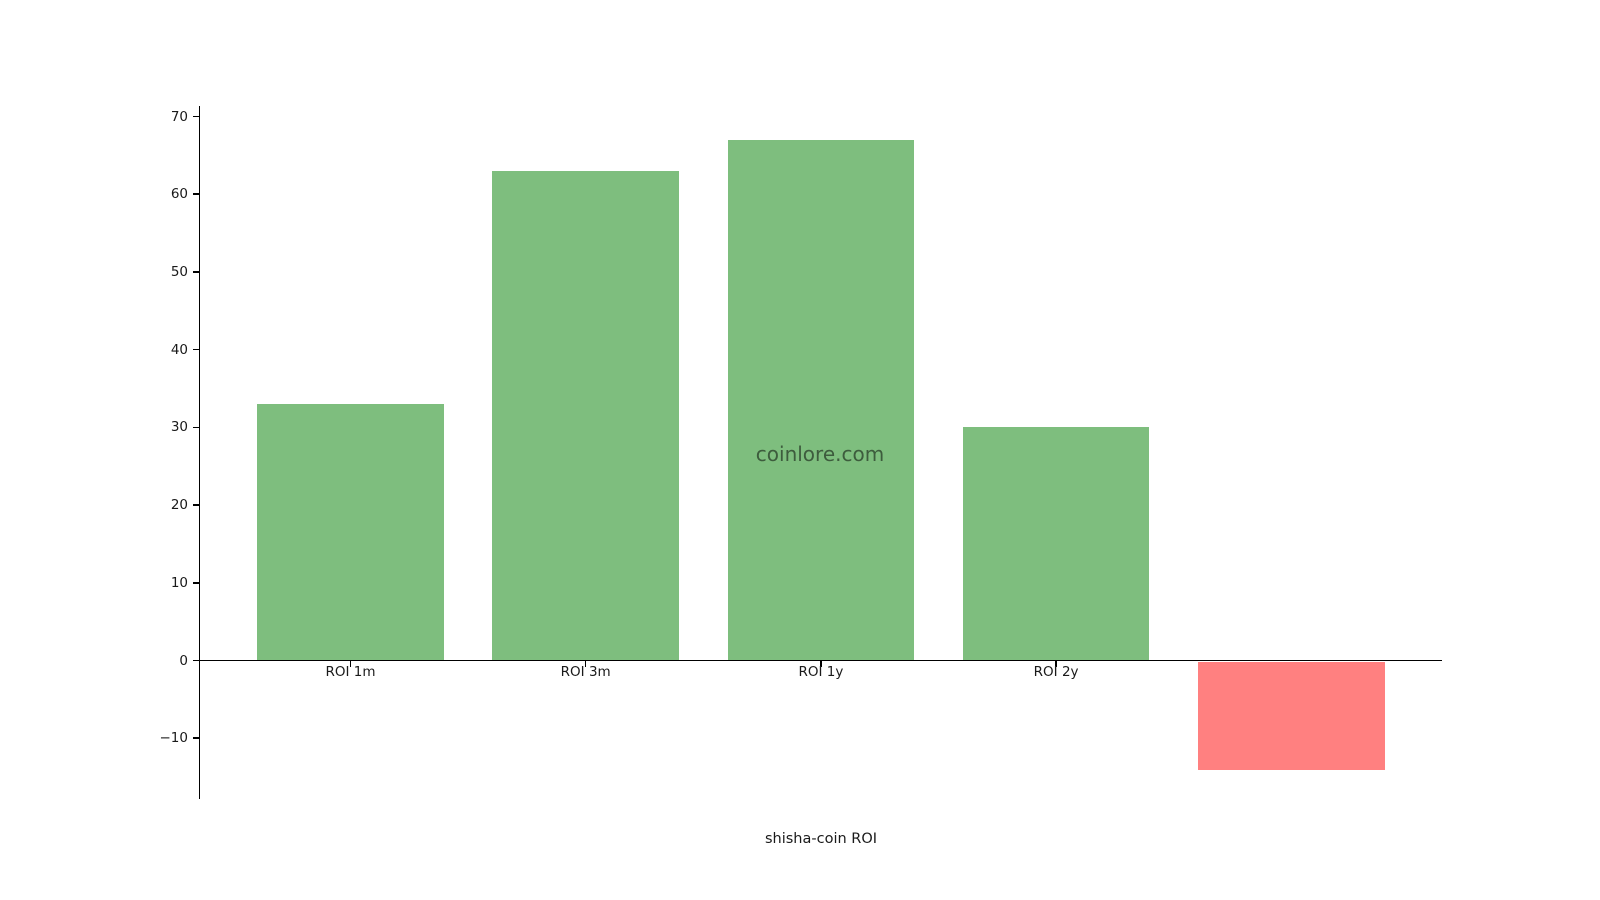 The image size is (1600, 900). I want to click on y-tick-label: −10, so click(174, 738).